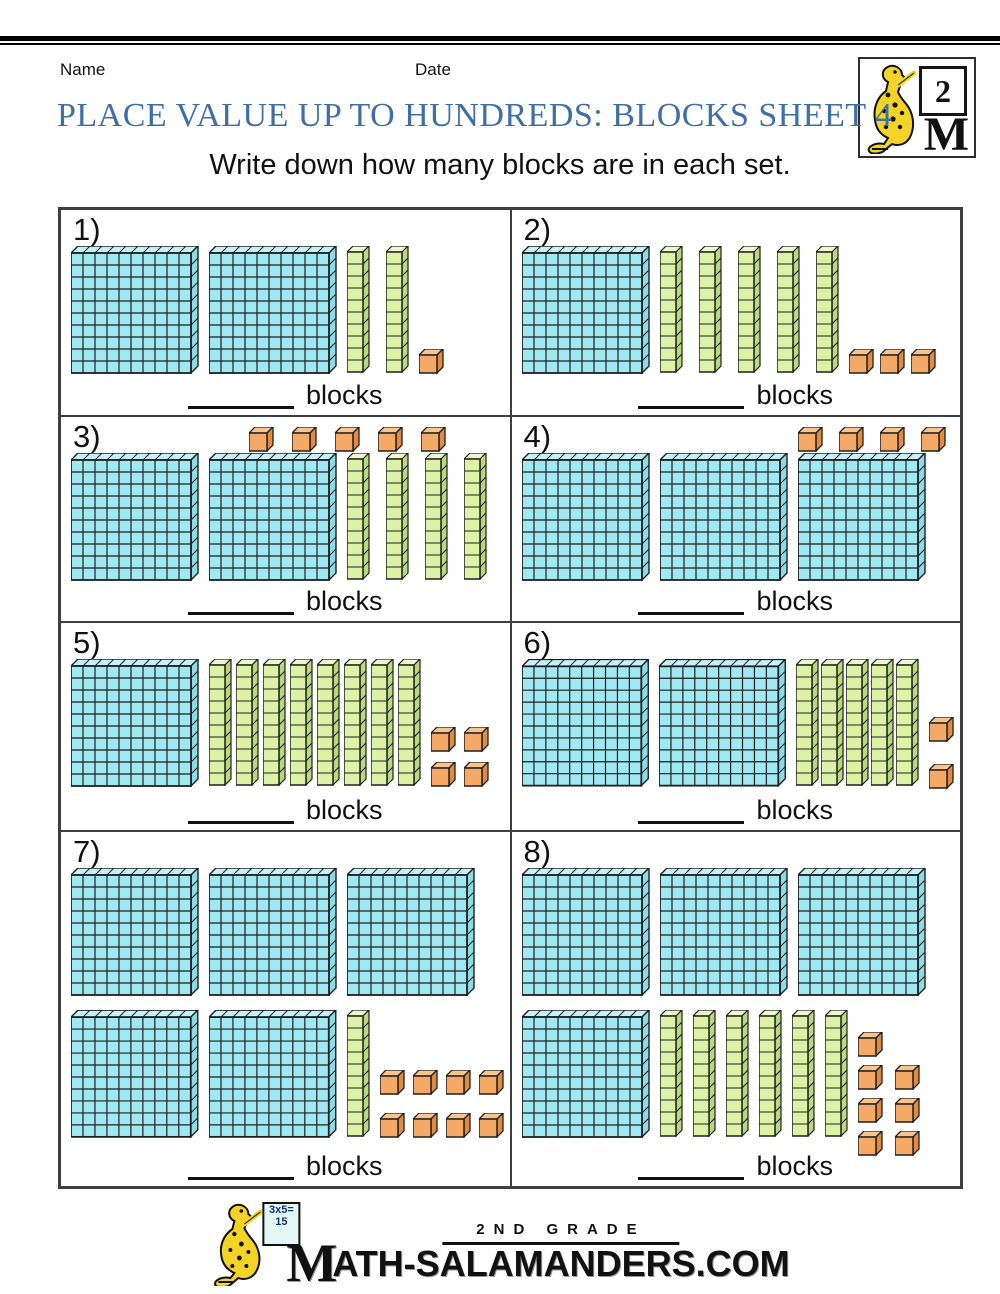 The width and height of the screenshot is (1000, 1294). I want to click on salamander-icon, so click(238, 1244).